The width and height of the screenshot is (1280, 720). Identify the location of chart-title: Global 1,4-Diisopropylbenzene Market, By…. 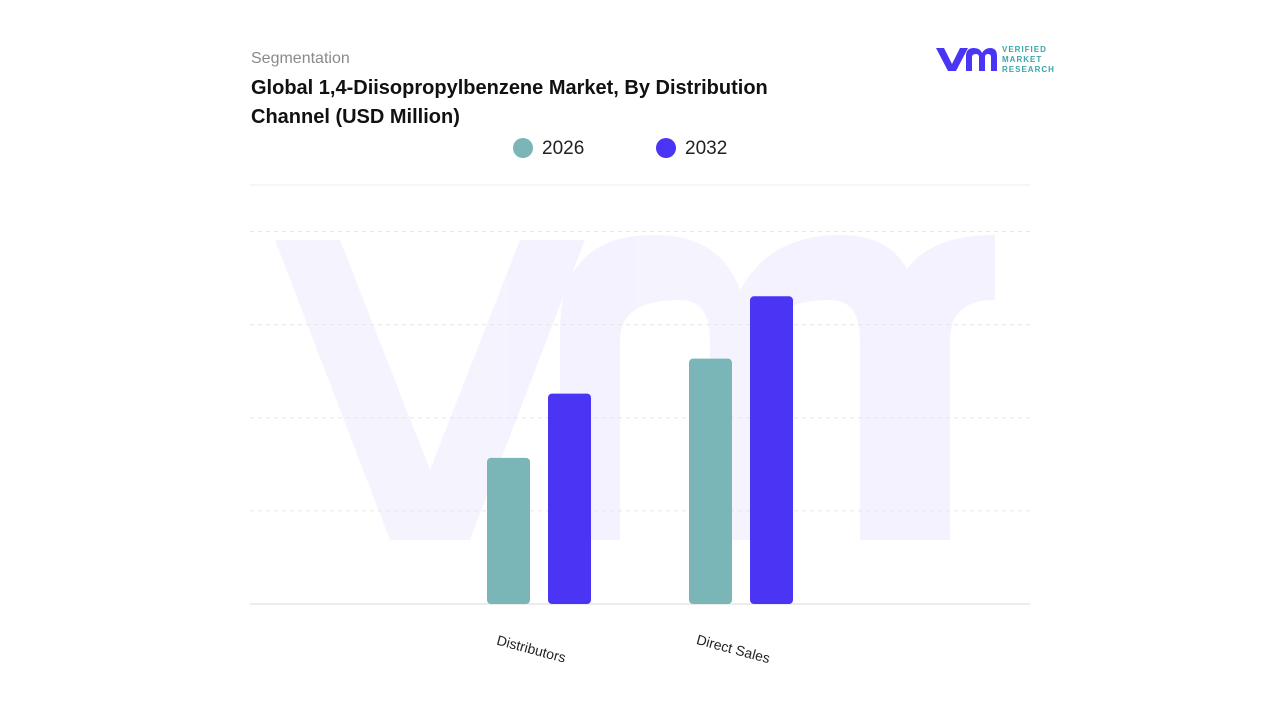
(509, 102).